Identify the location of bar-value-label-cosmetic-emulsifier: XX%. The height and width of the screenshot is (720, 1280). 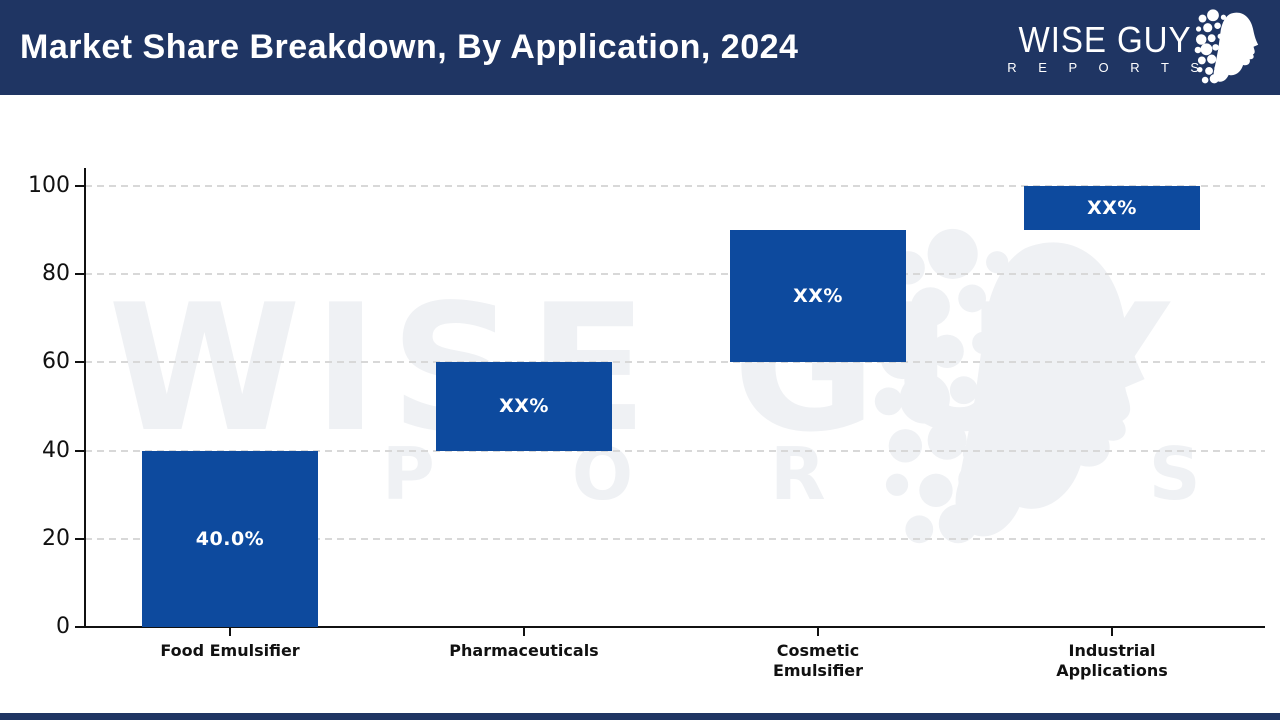
(818, 296).